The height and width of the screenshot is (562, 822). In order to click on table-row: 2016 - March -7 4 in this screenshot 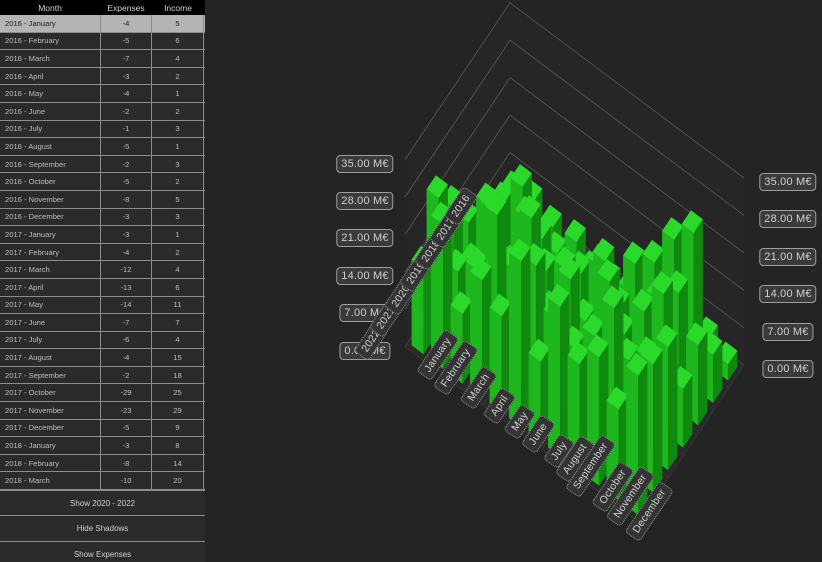, I will do `click(102, 59)`.